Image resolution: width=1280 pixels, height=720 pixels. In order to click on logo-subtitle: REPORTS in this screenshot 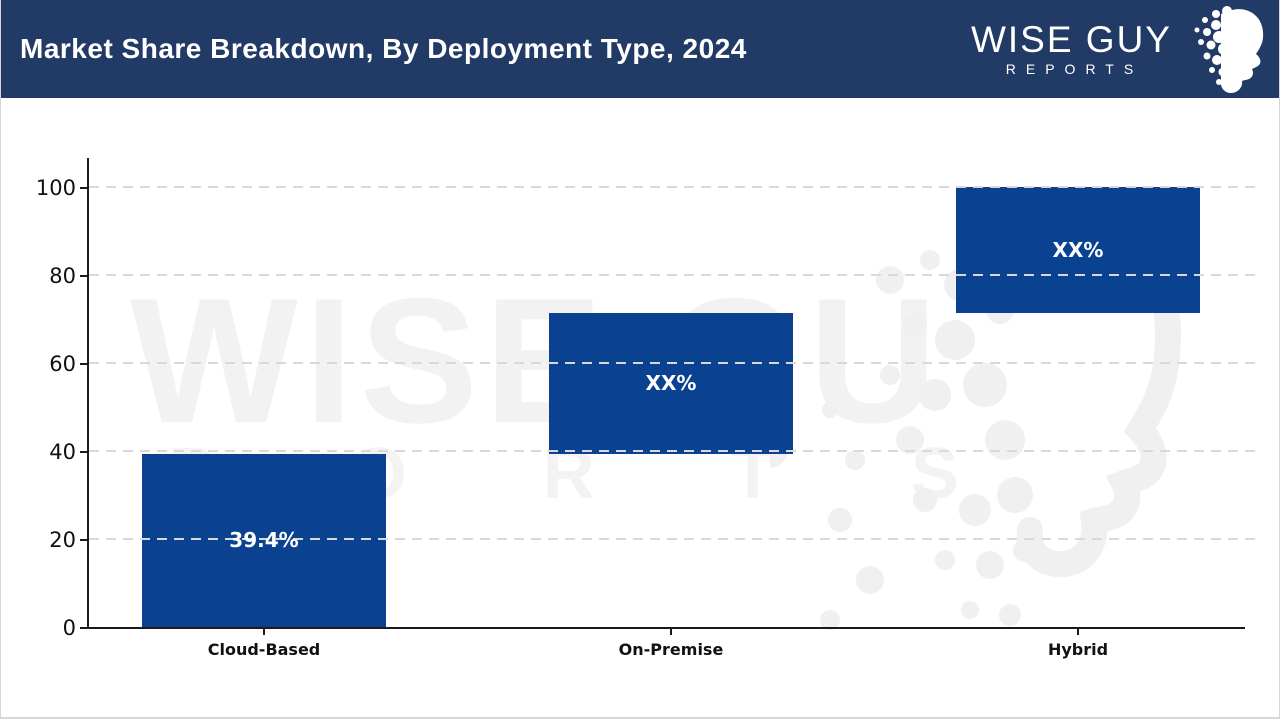, I will do `click(1074, 69)`.